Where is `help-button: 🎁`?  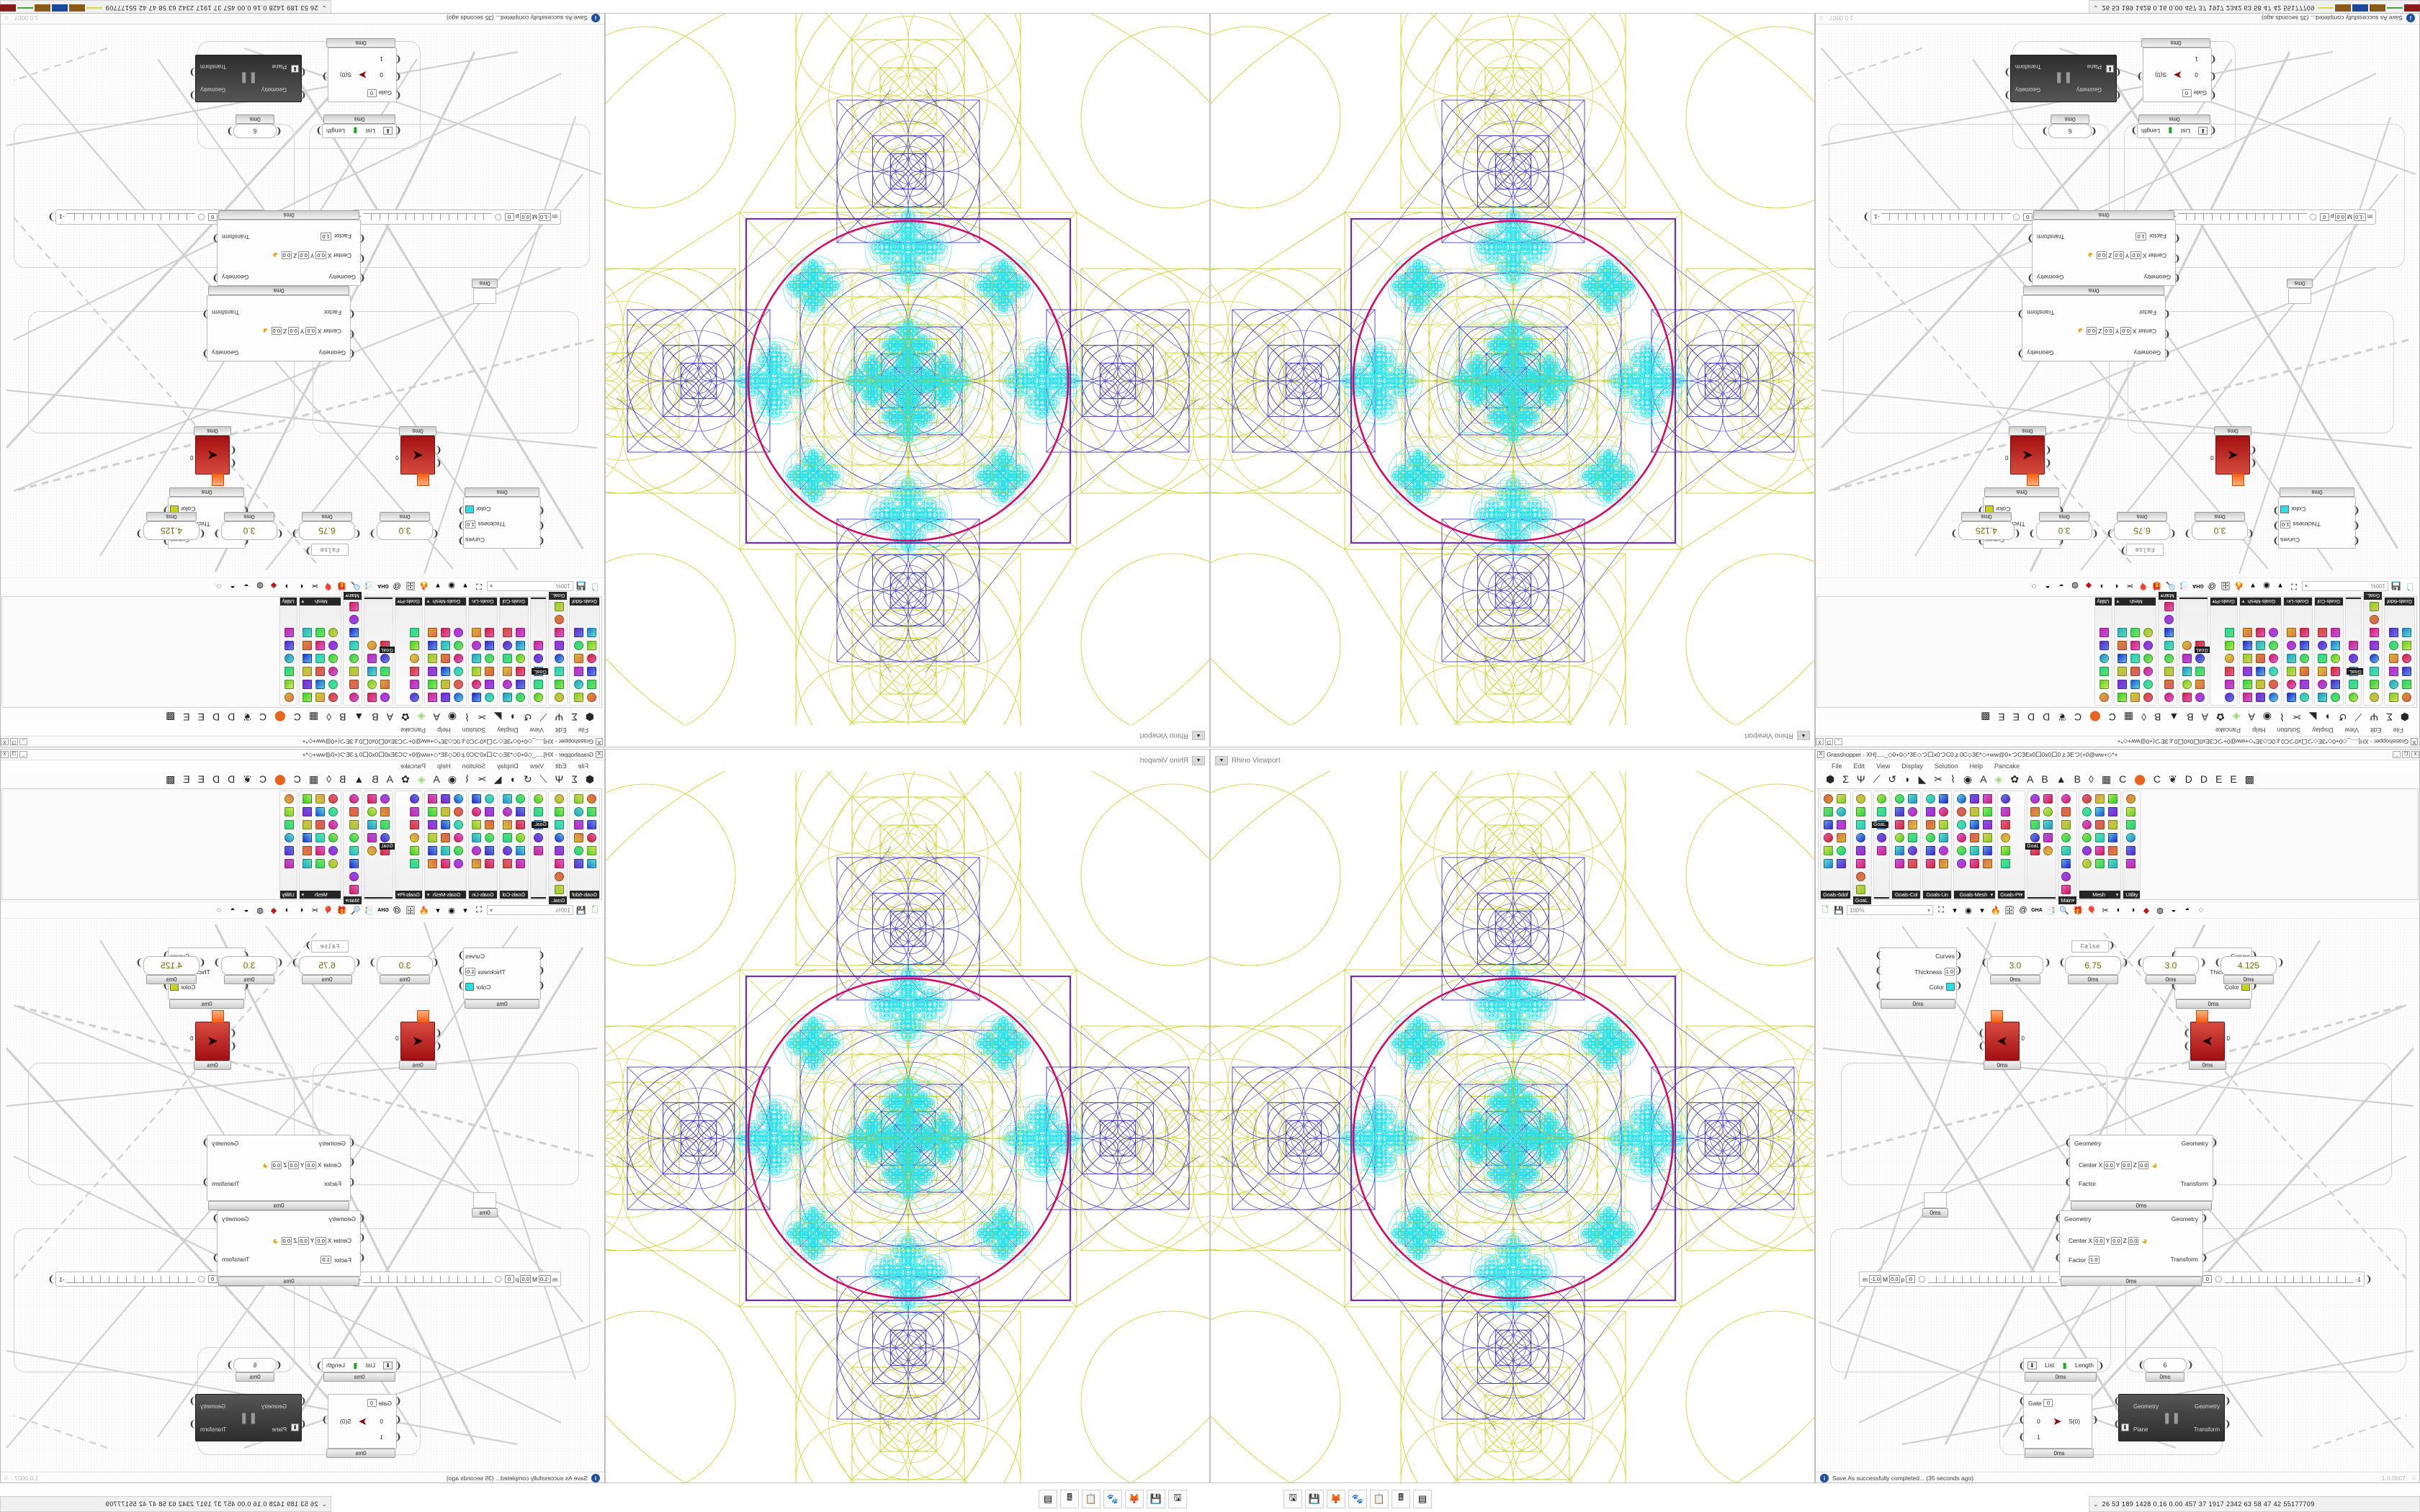
help-button: 🎁 is located at coordinates (2078, 910).